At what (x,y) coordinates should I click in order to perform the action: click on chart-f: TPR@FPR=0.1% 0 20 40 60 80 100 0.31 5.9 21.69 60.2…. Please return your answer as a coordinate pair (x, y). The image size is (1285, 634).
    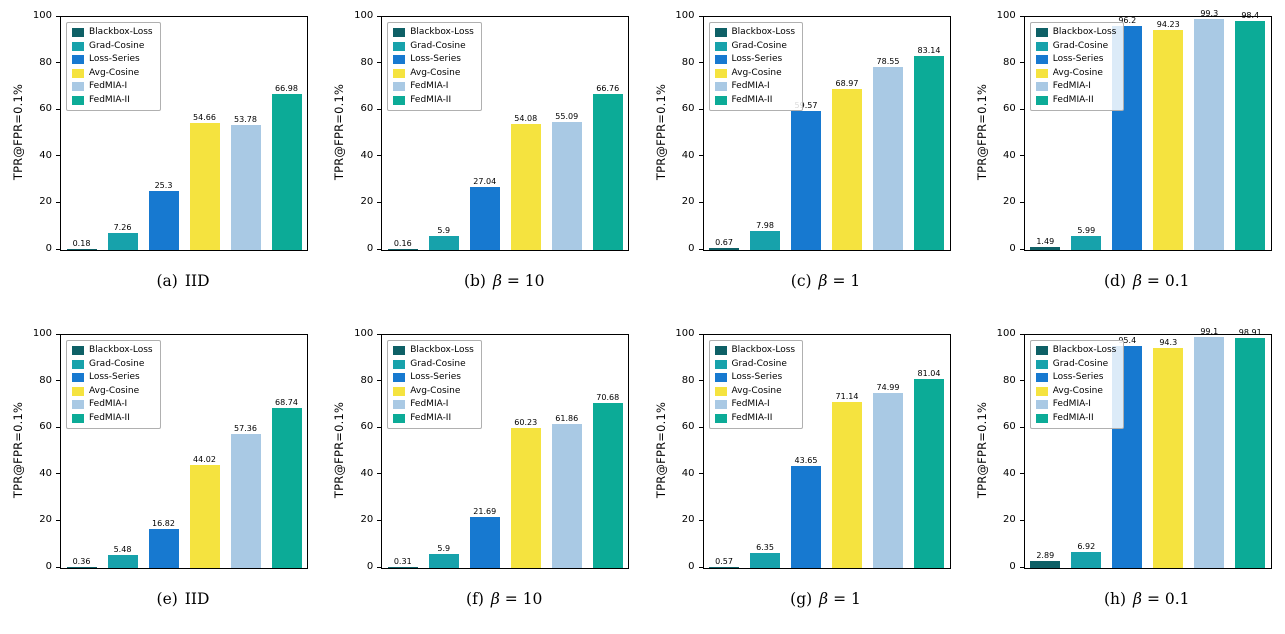
    Looking at the image, I should click on (481, 476).